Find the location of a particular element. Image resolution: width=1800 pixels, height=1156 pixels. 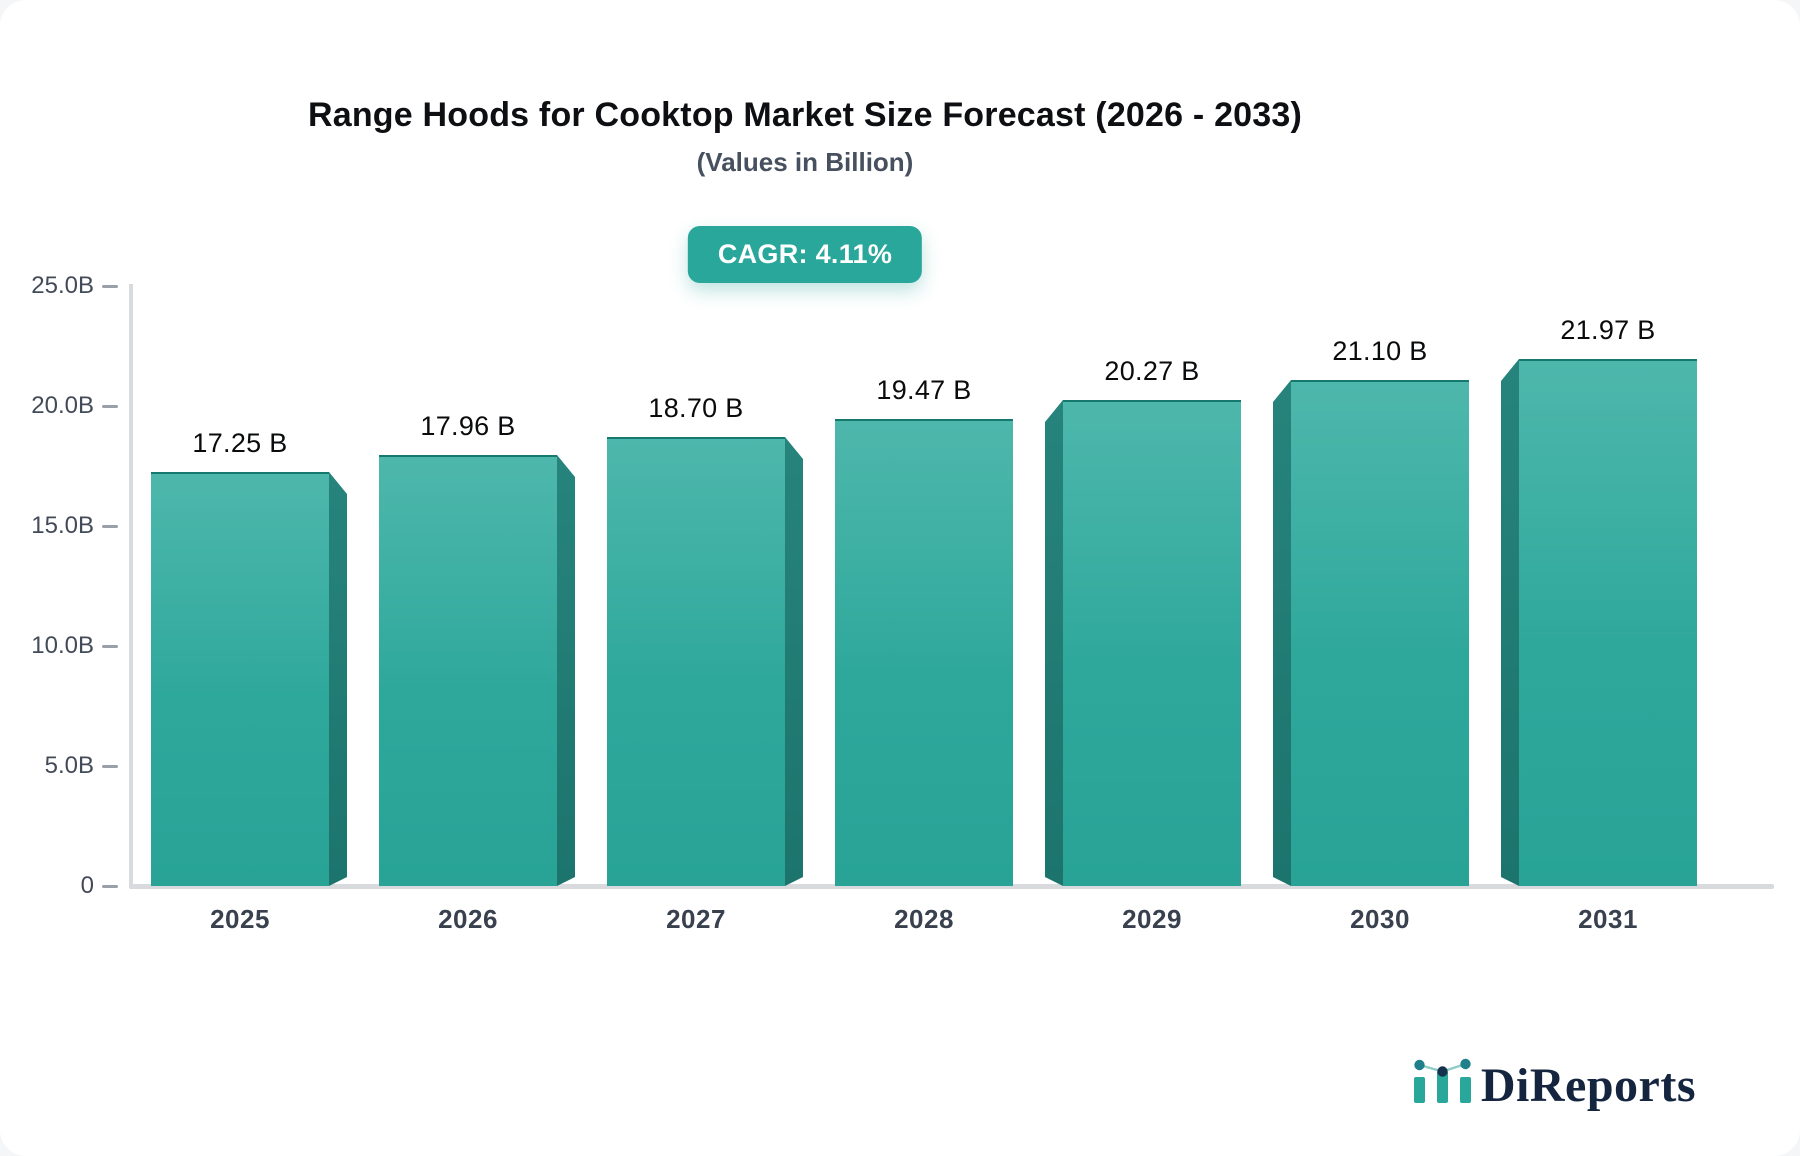

bar-value-label: 18.70 B is located at coordinates (696, 408).